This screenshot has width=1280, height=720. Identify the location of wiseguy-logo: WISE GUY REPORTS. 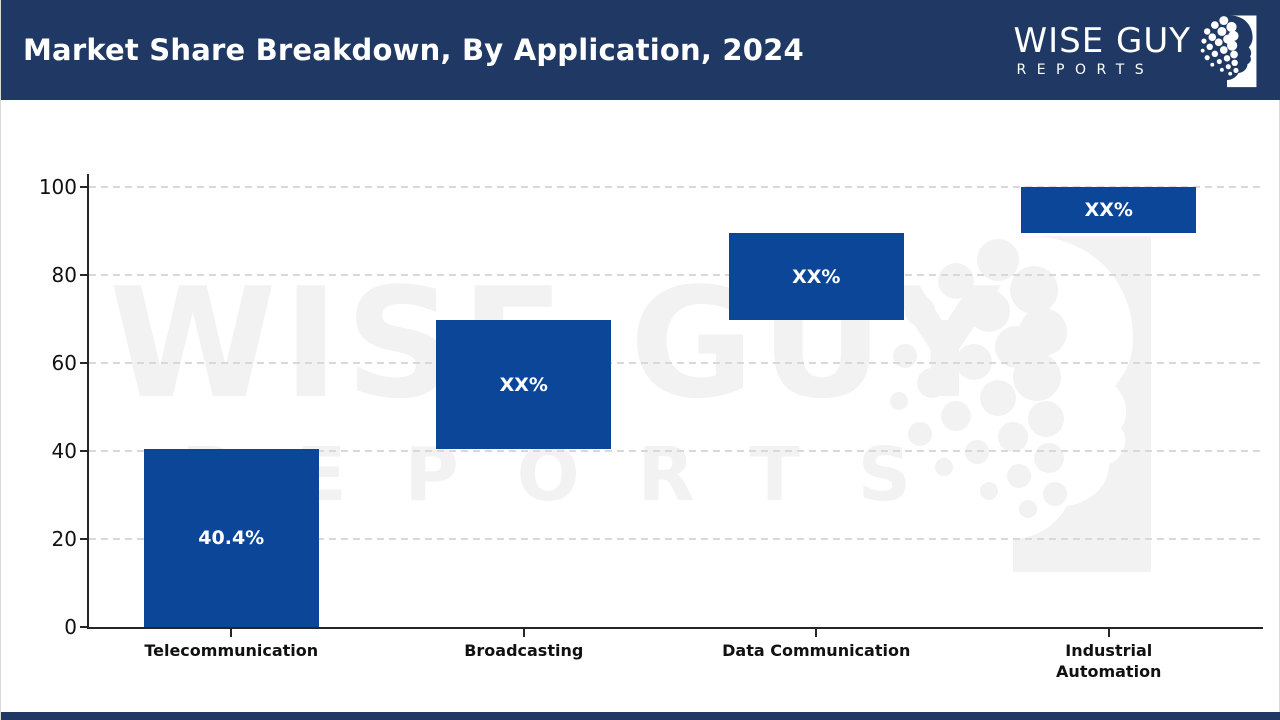
(1136, 50).